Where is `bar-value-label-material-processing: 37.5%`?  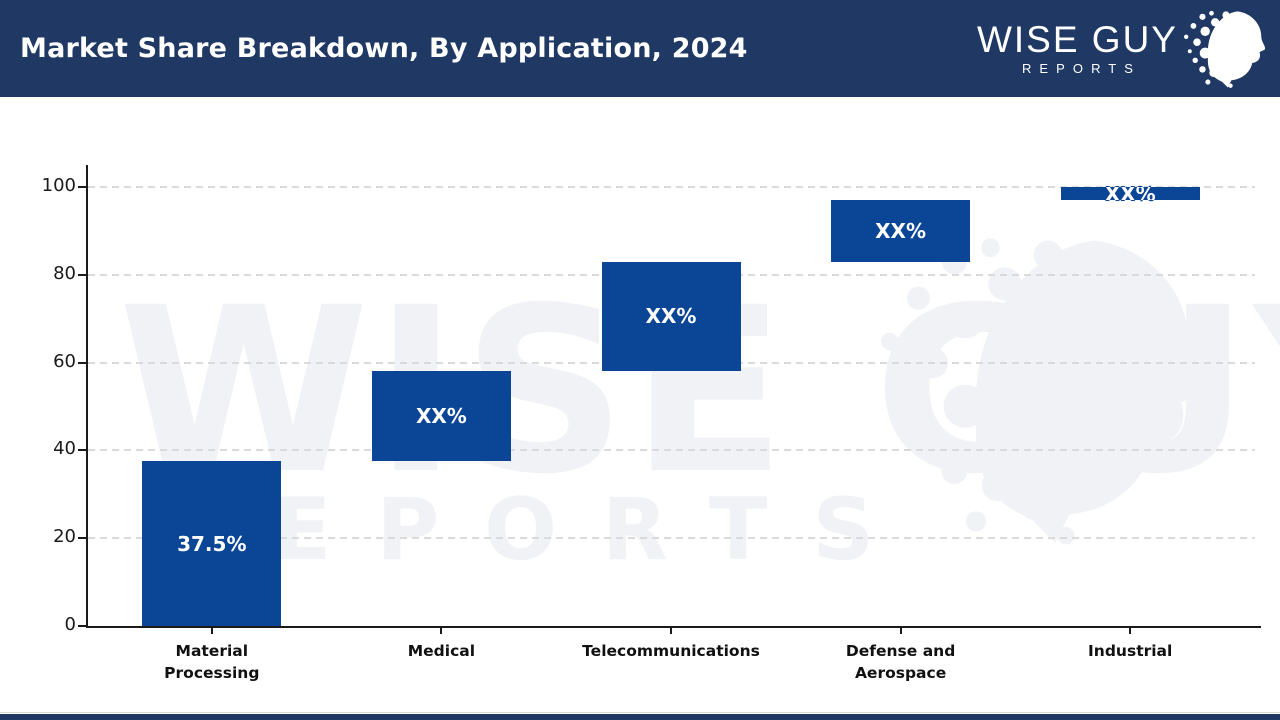 bar-value-label-material-processing: 37.5% is located at coordinates (212, 543).